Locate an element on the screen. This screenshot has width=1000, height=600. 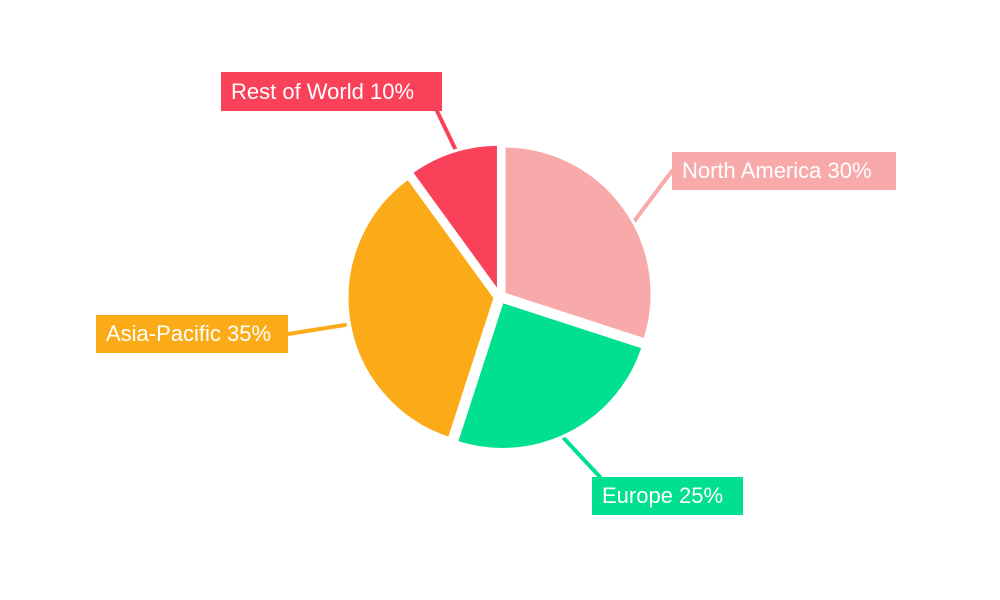
pie-slice-asia-pacific is located at coordinates (421, 308).